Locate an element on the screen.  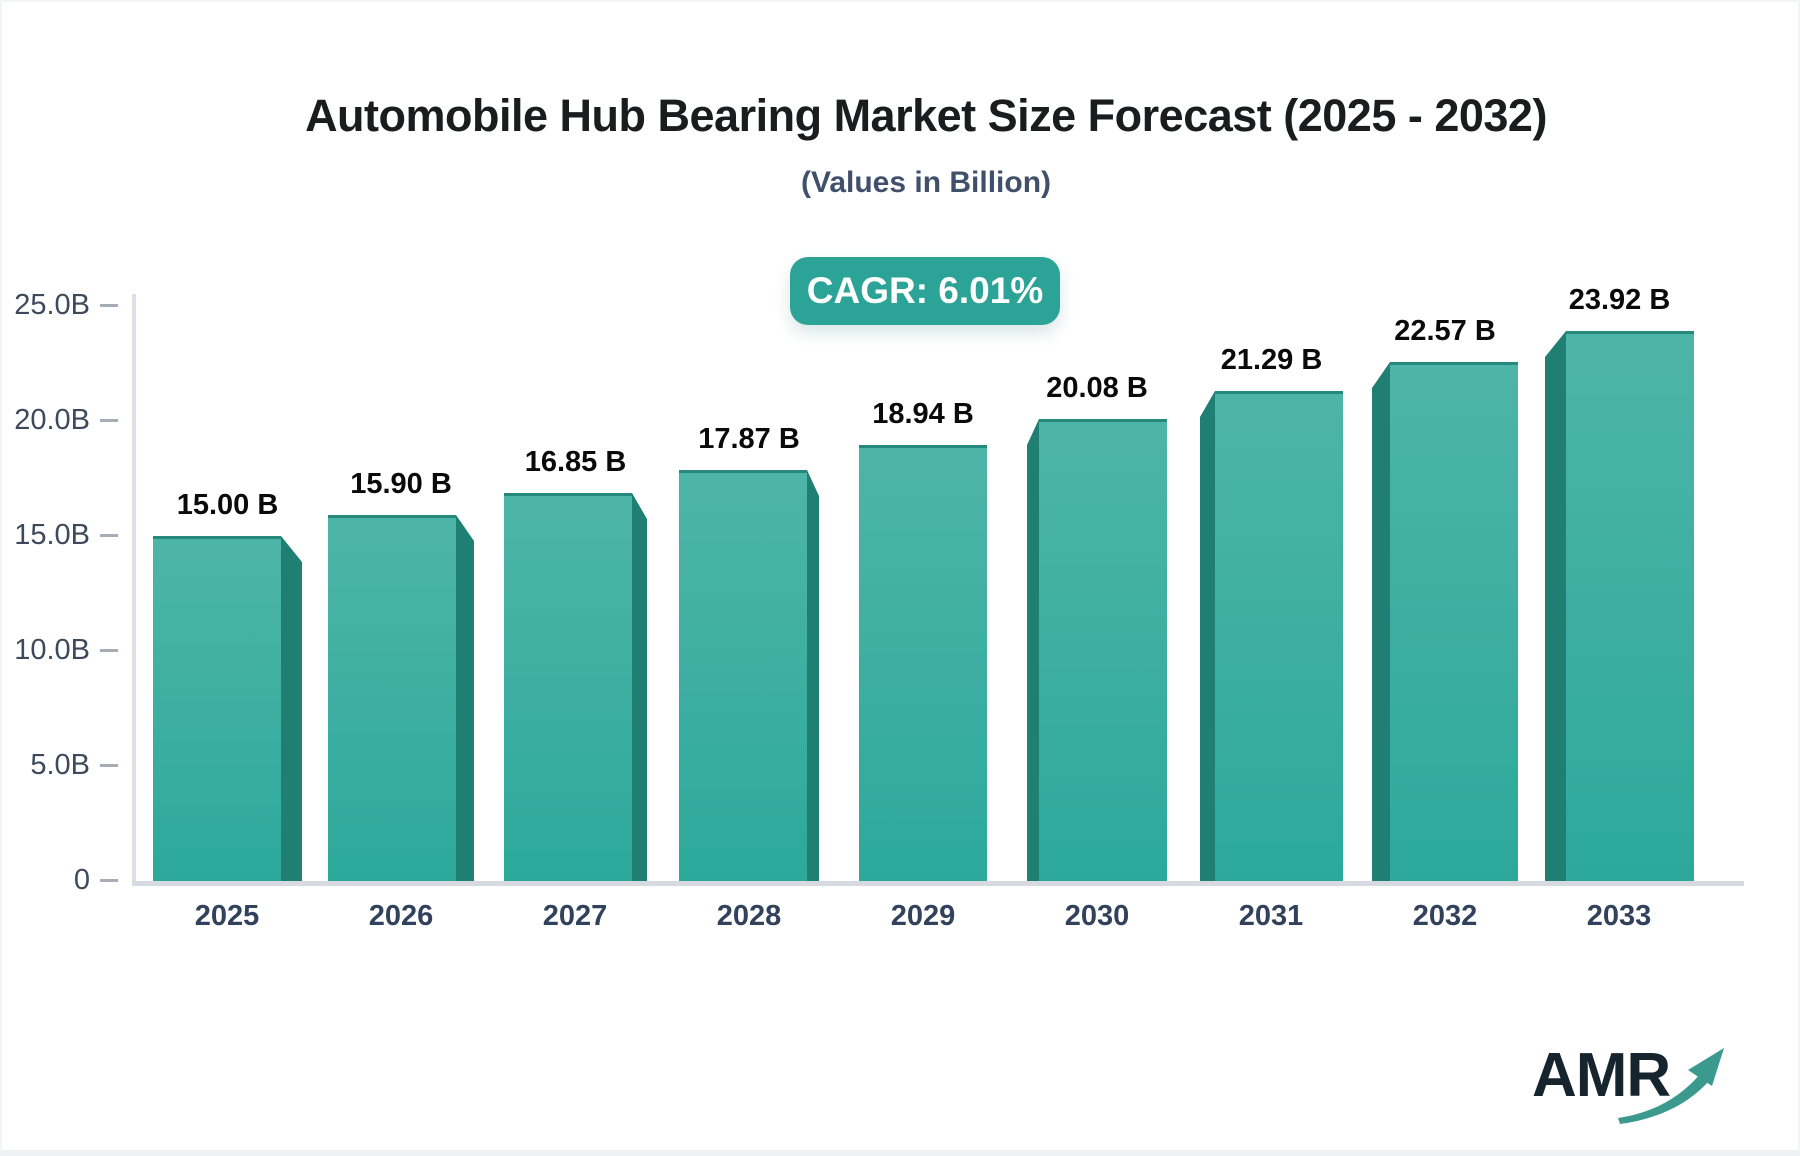
x-tick-label: 2025 is located at coordinates (227, 916).